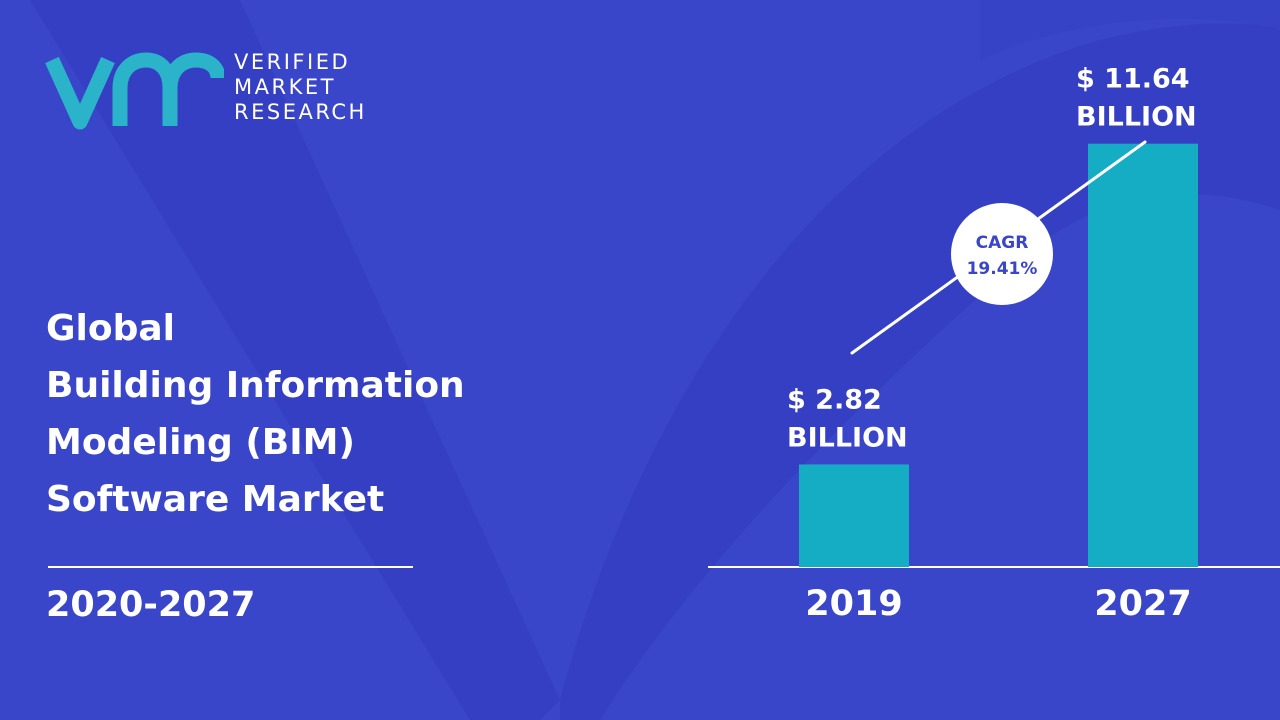  Describe the element at coordinates (847, 437) in the screenshot. I see `data-label-2019-line-2: BILLION` at that location.